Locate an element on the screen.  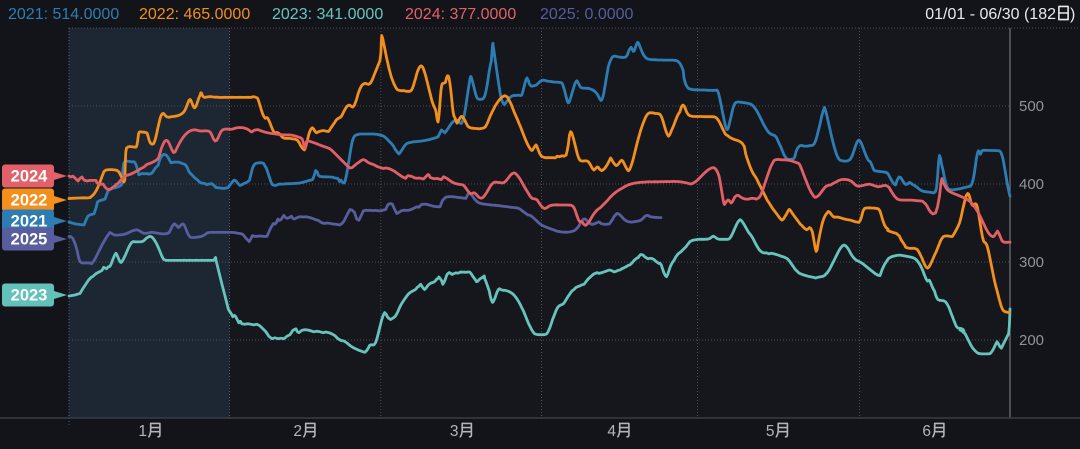
svg-text: 2021: 514.0000 is located at coordinates (63, 14).